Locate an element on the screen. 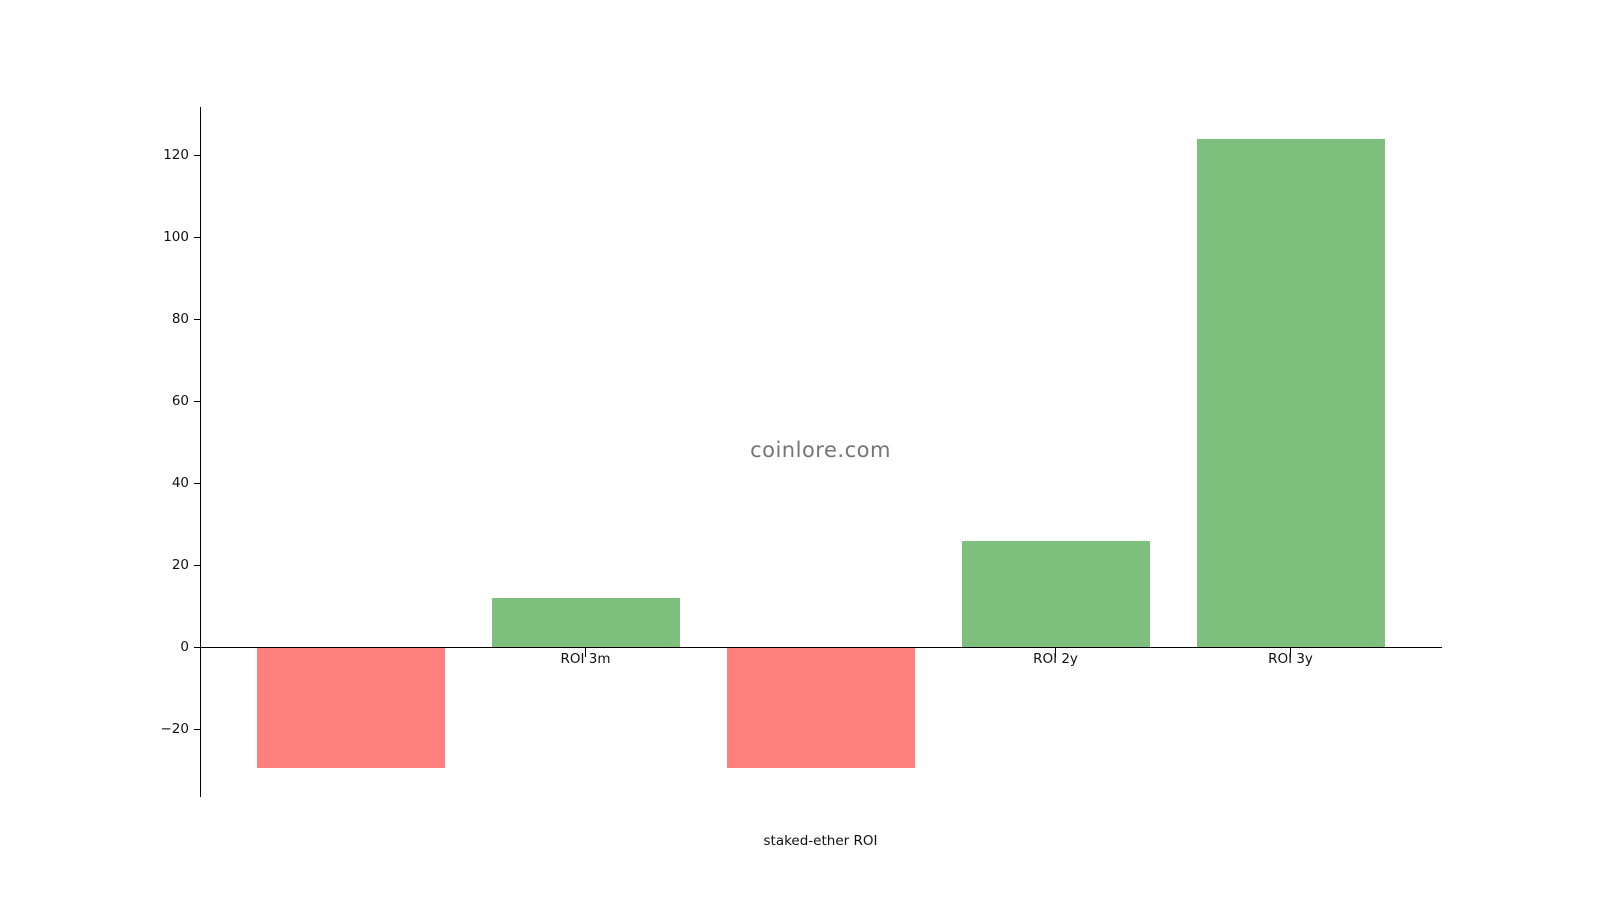 The image size is (1600, 900). y-tick-label: 80 is located at coordinates (180, 319).